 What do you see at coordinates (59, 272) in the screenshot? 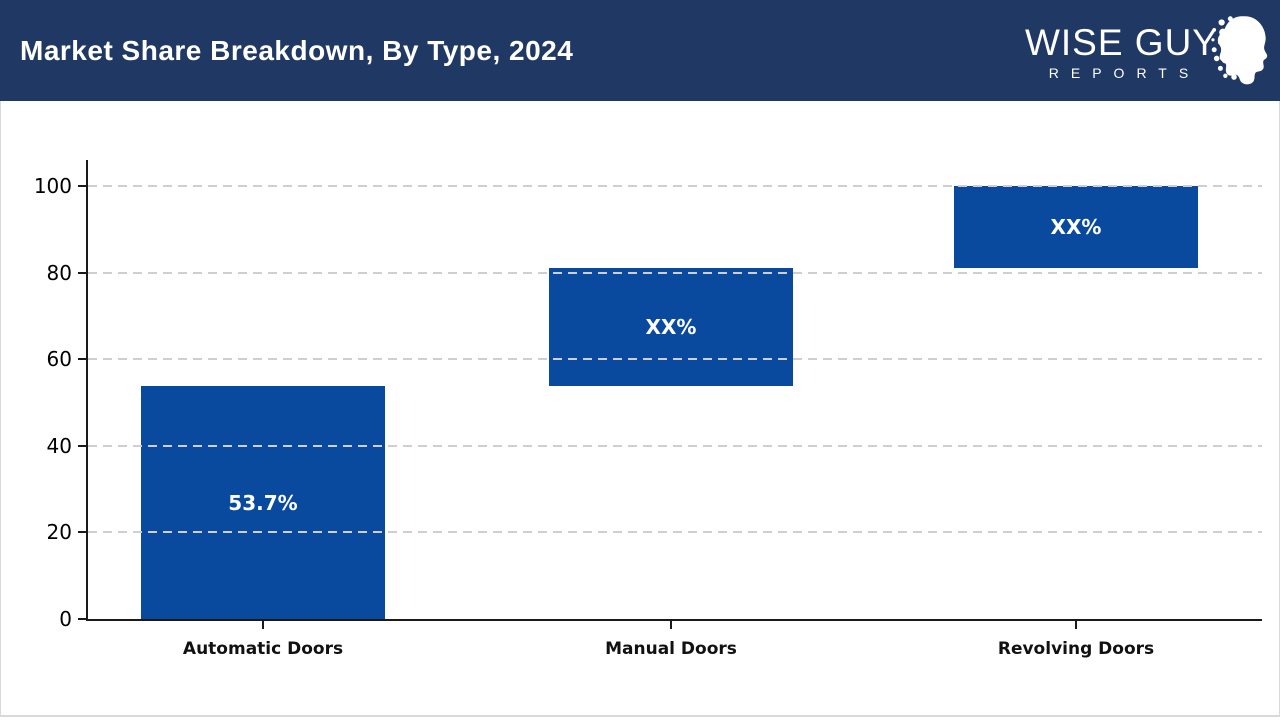
I see `y-tick-label: 80` at bounding box center [59, 272].